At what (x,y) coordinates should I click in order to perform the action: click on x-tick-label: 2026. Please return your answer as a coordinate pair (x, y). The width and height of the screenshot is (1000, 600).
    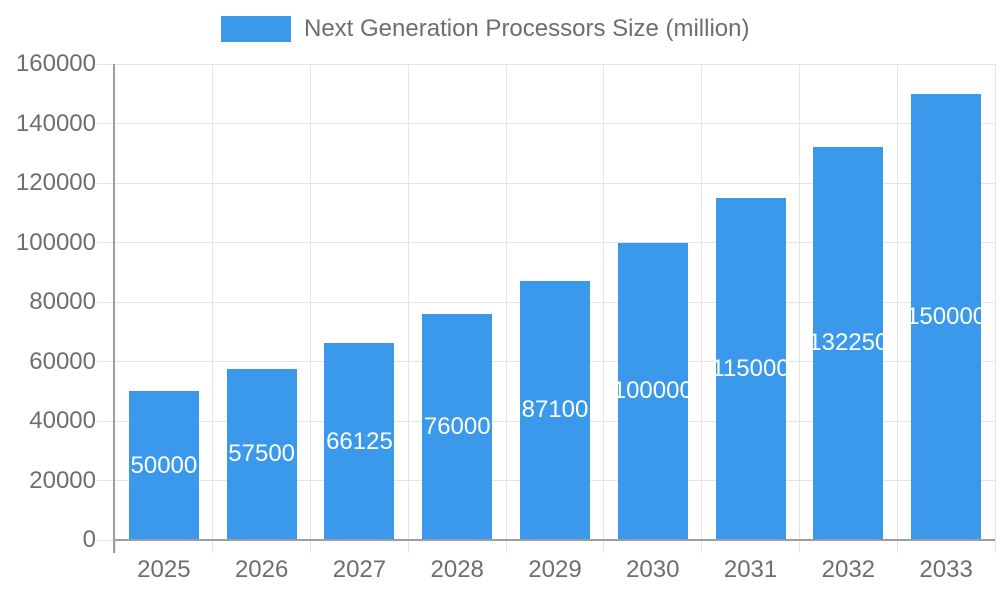
    Looking at the image, I should click on (261, 569).